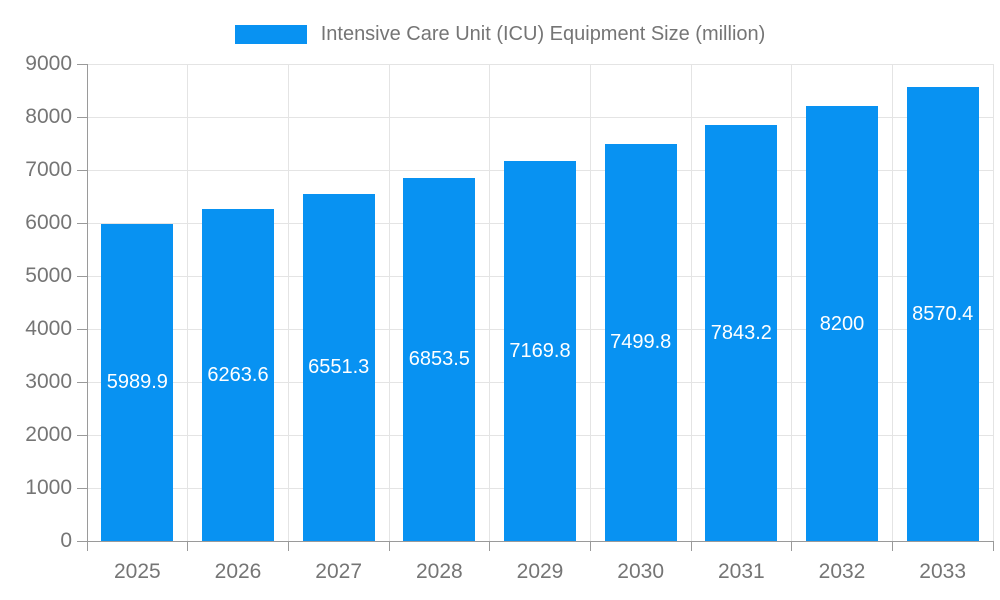  Describe the element at coordinates (943, 571) in the screenshot. I see `x-tick-label: 2033` at that location.